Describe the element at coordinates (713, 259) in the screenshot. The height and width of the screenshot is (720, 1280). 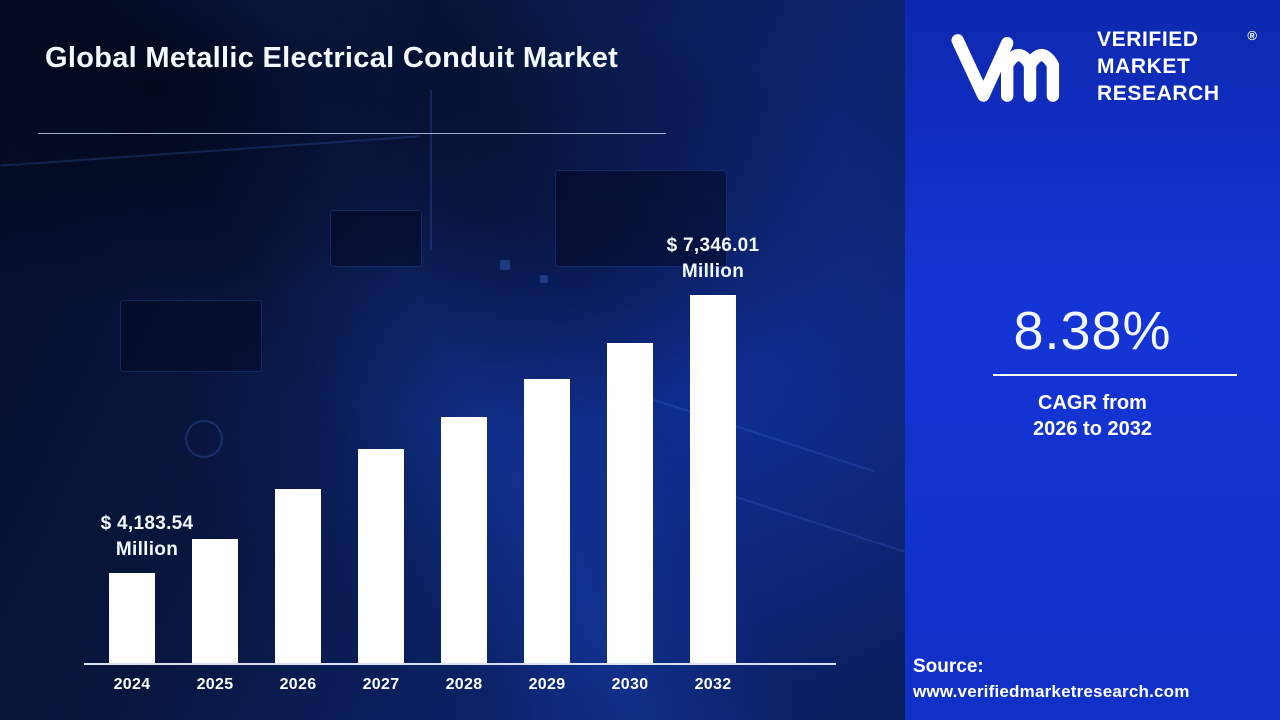
I see `last-bar-value-label: $ 7,346.01 Million` at that location.